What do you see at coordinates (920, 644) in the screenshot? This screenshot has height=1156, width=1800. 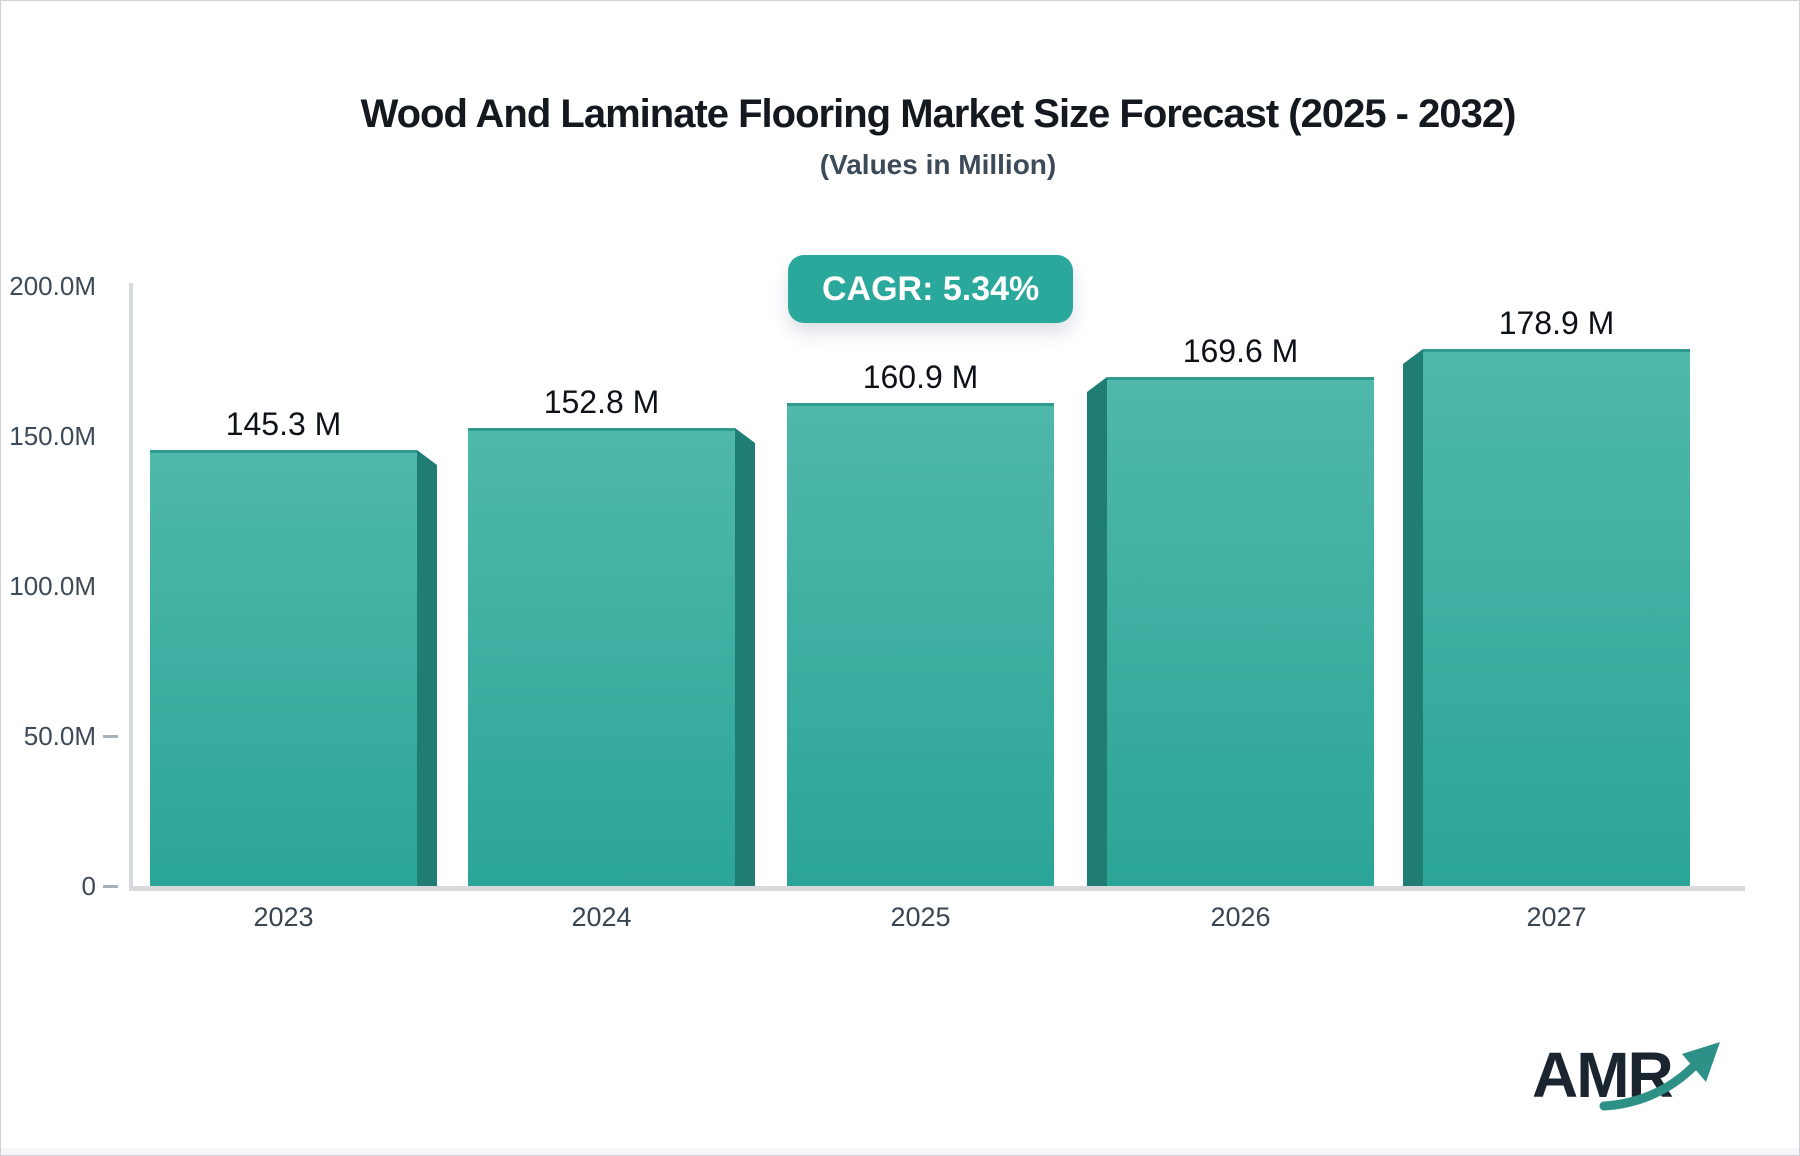 I see `bar-2025` at bounding box center [920, 644].